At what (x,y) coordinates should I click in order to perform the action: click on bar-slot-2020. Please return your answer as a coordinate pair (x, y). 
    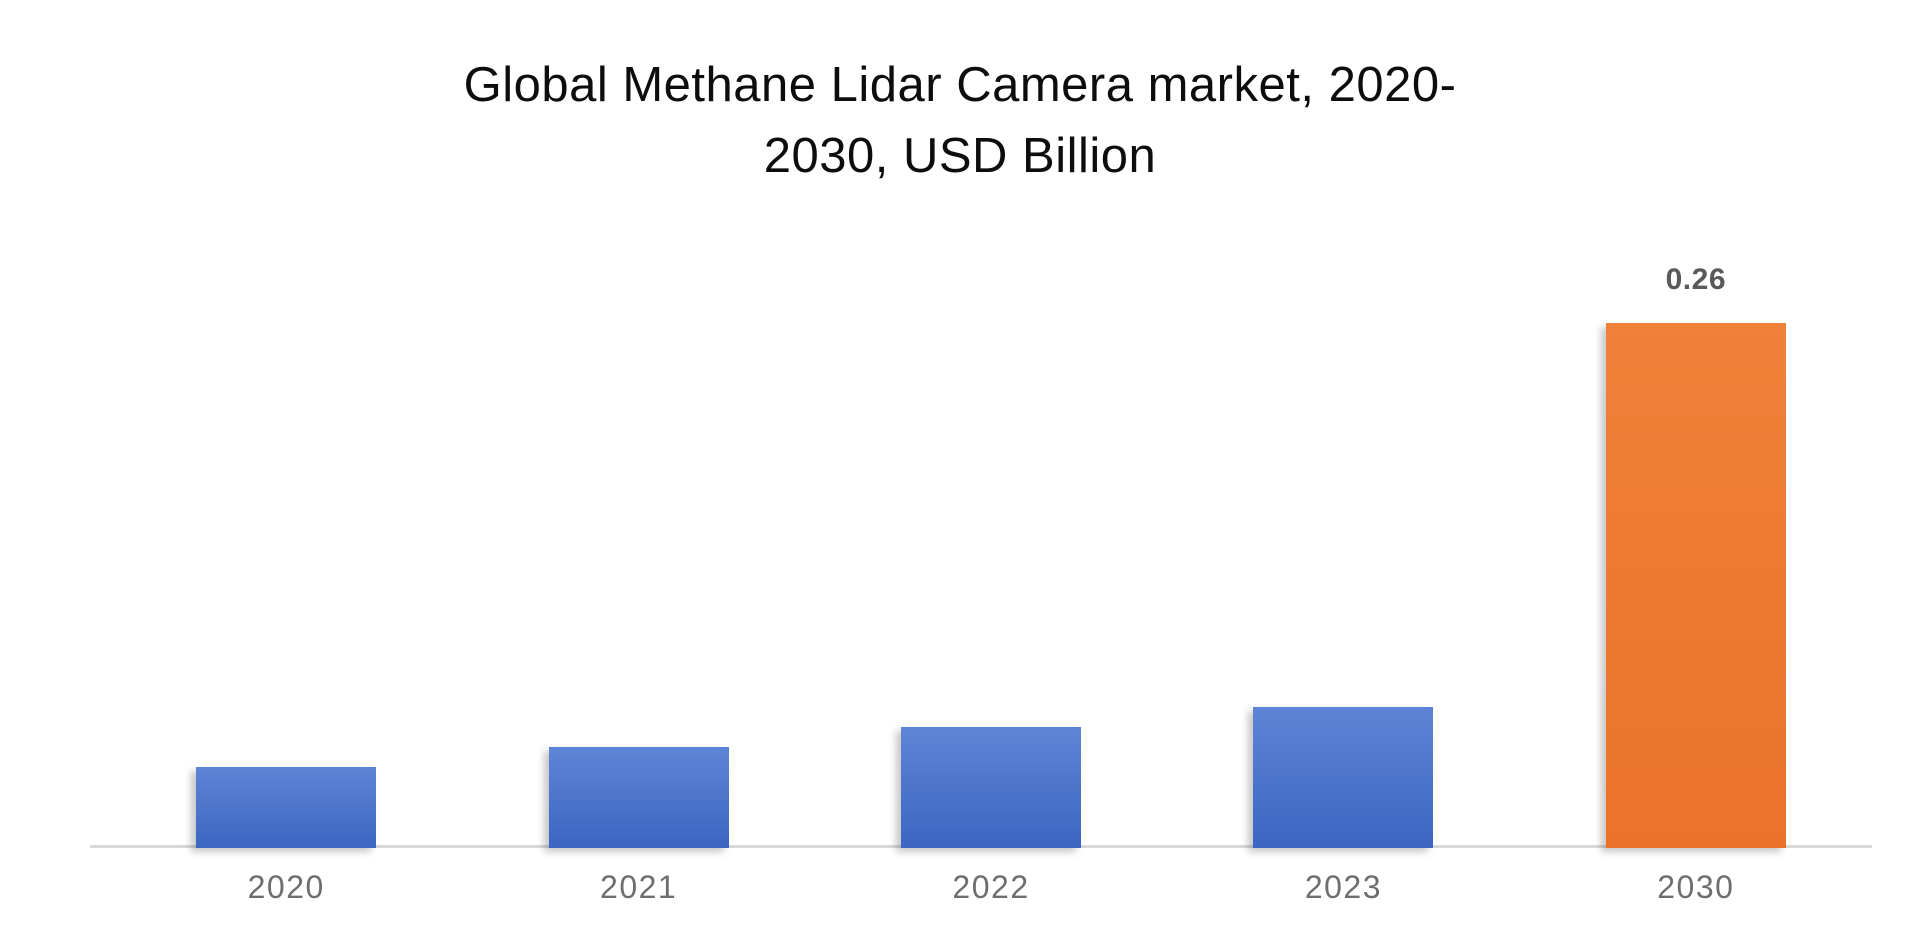
    Looking at the image, I should click on (286, 528).